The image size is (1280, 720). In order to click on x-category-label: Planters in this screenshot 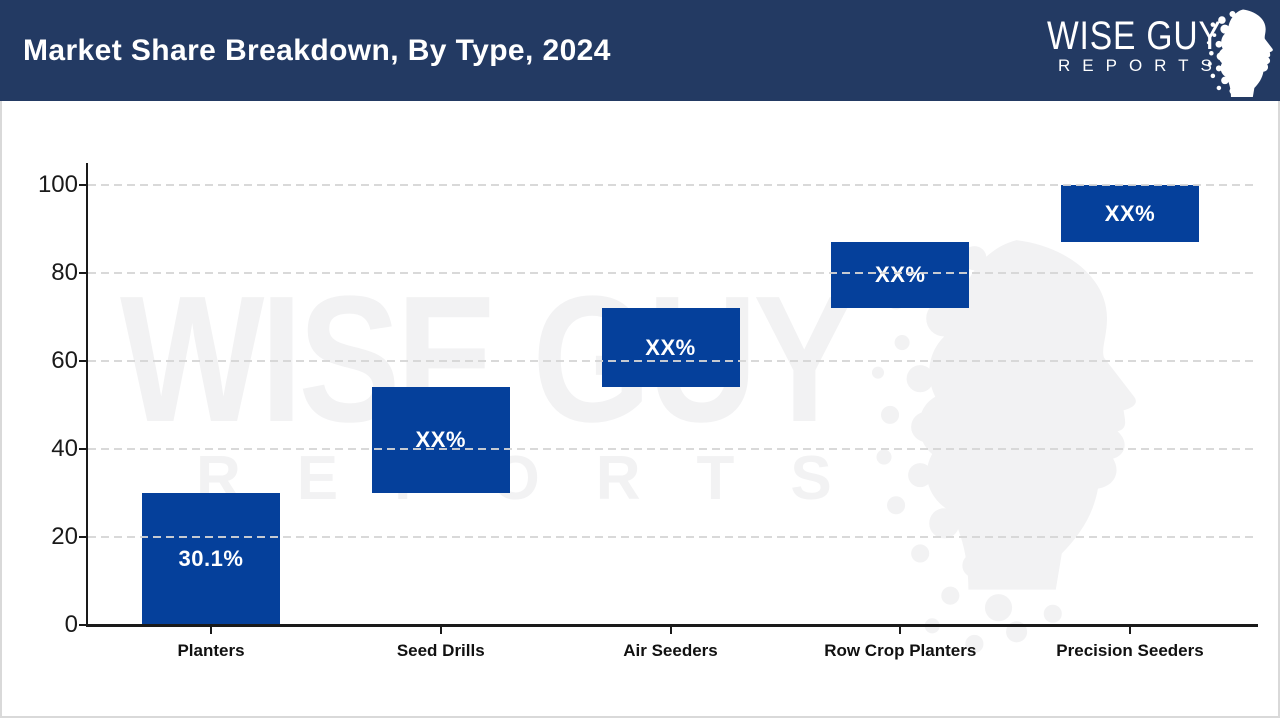, I will do `click(211, 650)`.